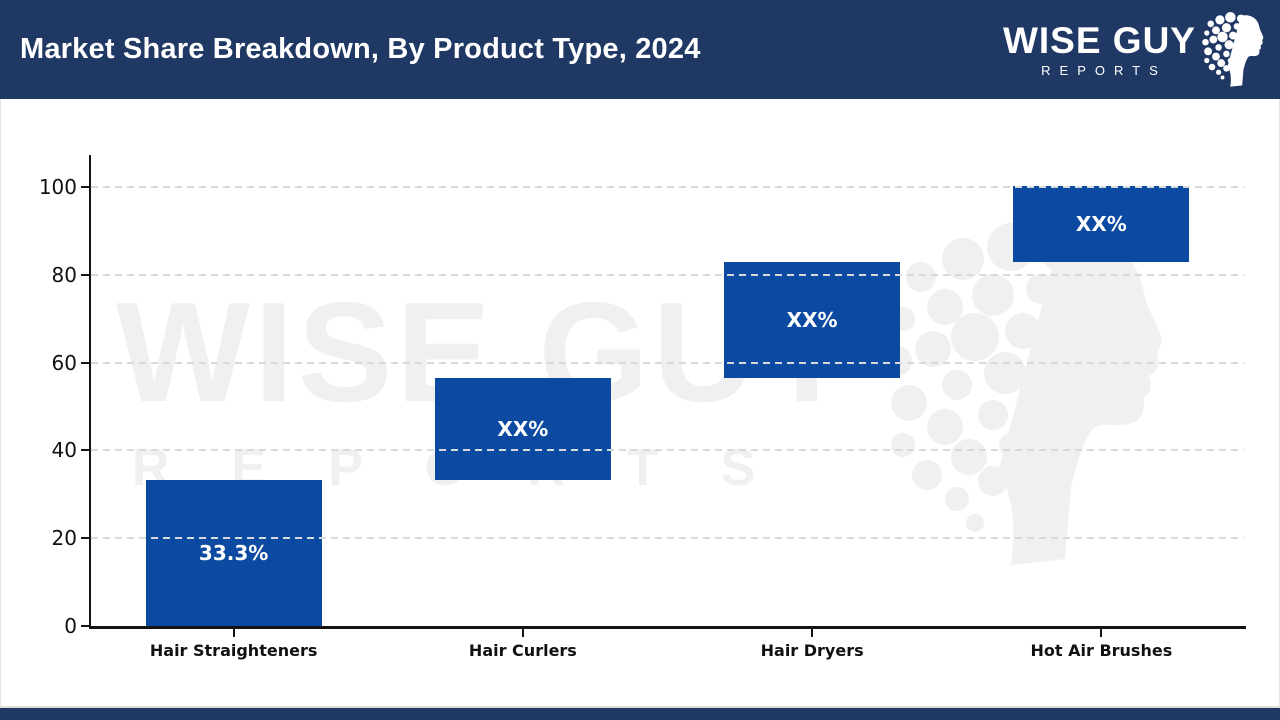 The image size is (1280, 720). I want to click on x-category-label: Hot Air Brushes, so click(1101, 650).